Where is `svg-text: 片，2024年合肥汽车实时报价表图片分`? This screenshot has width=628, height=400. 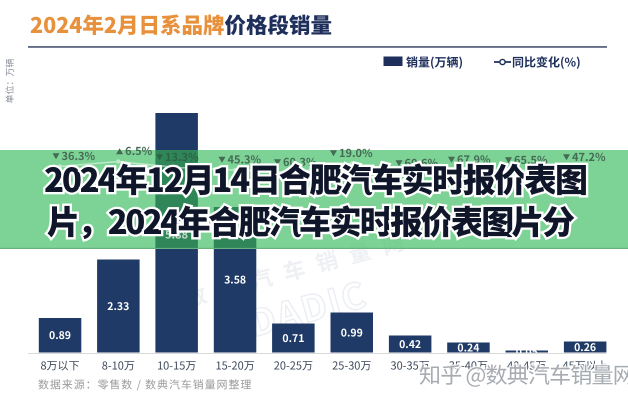
svg-text: 片，2024年合肥汽车实时报价表图片分 is located at coordinates (311, 220).